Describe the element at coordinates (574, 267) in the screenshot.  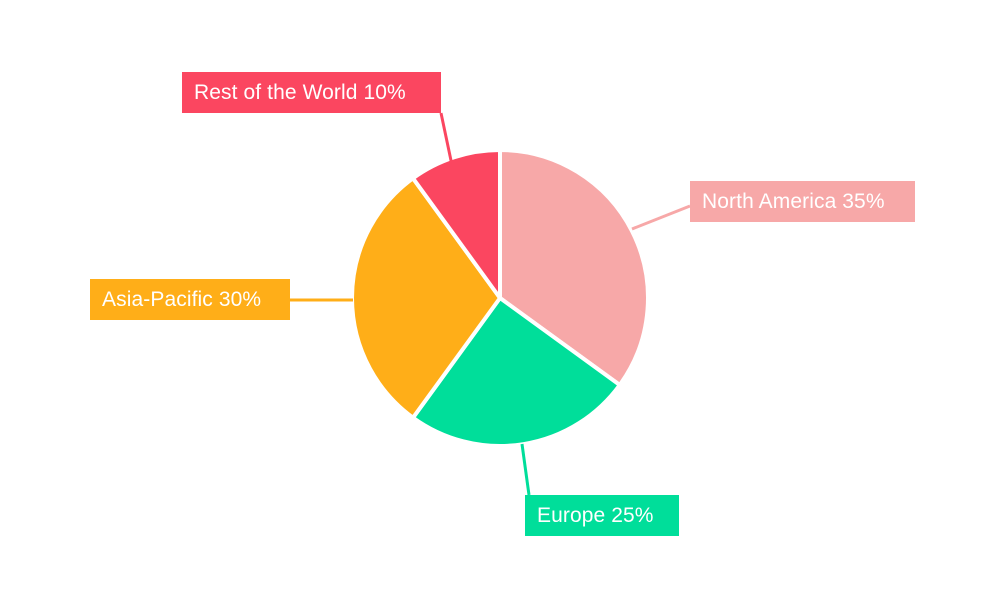
I see `pie-slice-north-america` at that location.